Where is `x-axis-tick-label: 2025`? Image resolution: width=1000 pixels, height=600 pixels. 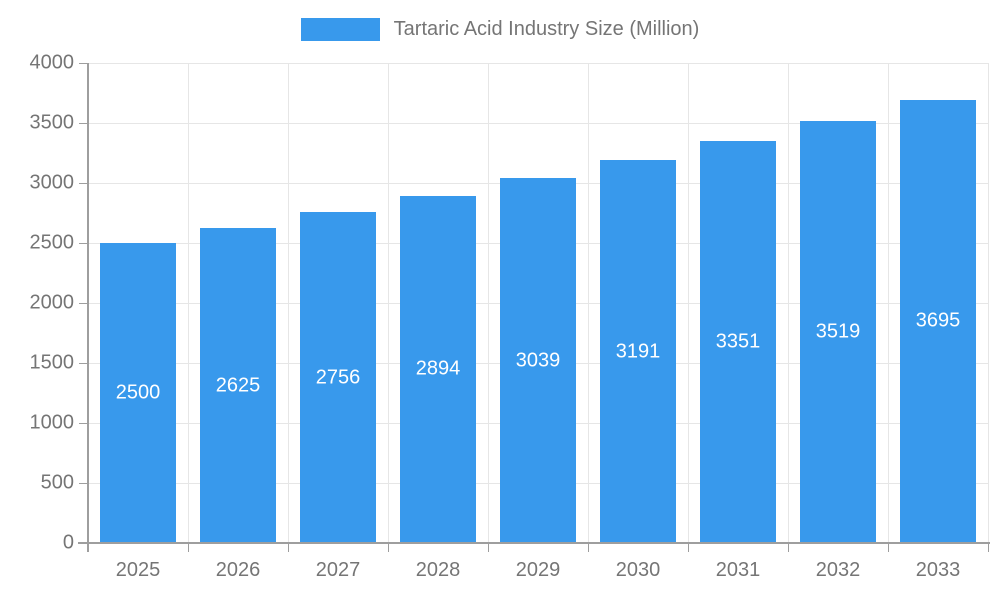 x-axis-tick-label: 2025 is located at coordinates (138, 570).